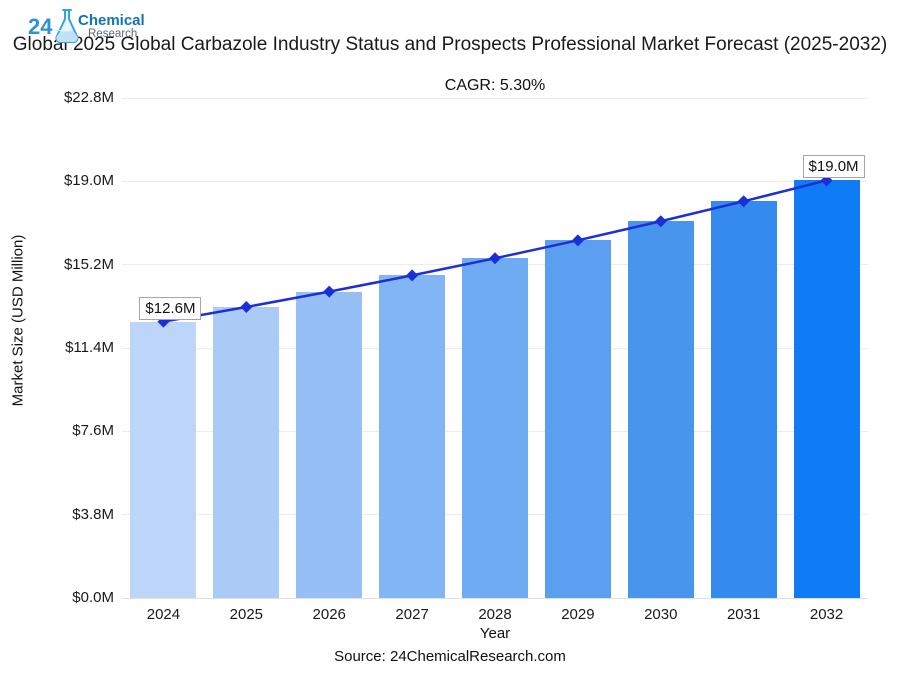 The image size is (900, 680). Describe the element at coordinates (495, 85) in the screenshot. I see `cagr-subtitle: CAGR: 5.30%` at that location.